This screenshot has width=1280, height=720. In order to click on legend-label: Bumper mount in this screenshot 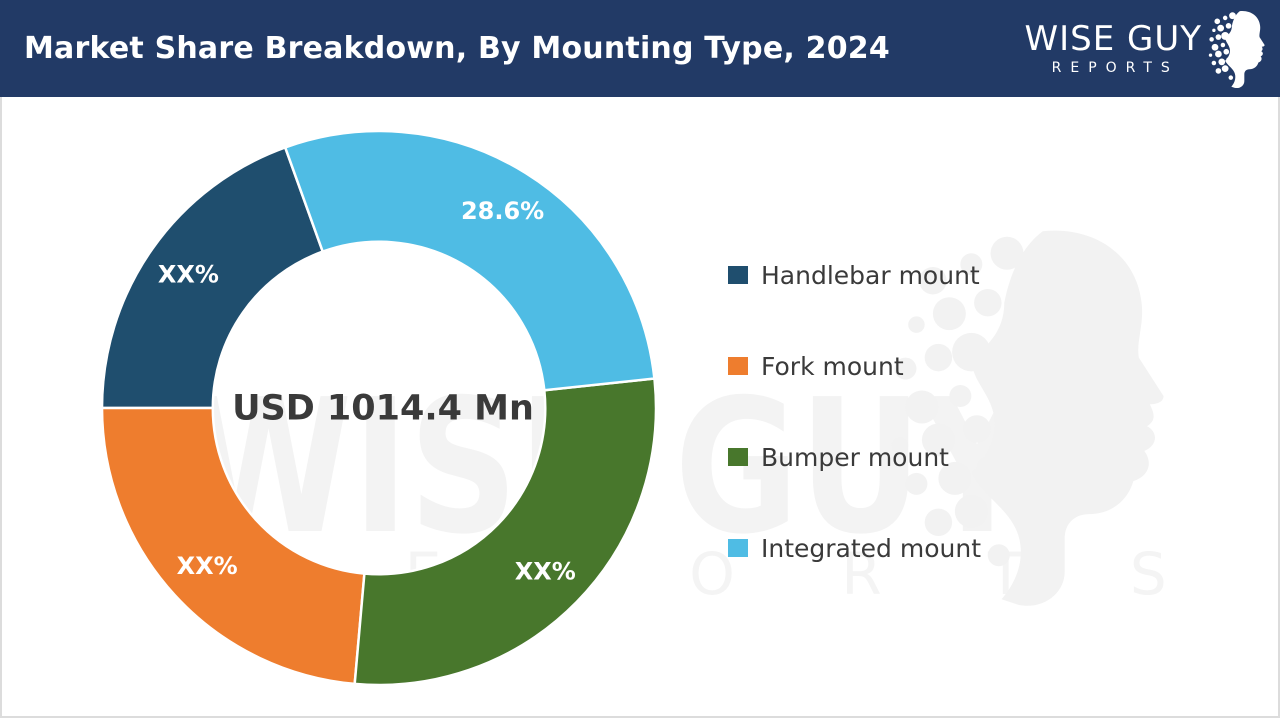, I will do `click(855, 457)`.